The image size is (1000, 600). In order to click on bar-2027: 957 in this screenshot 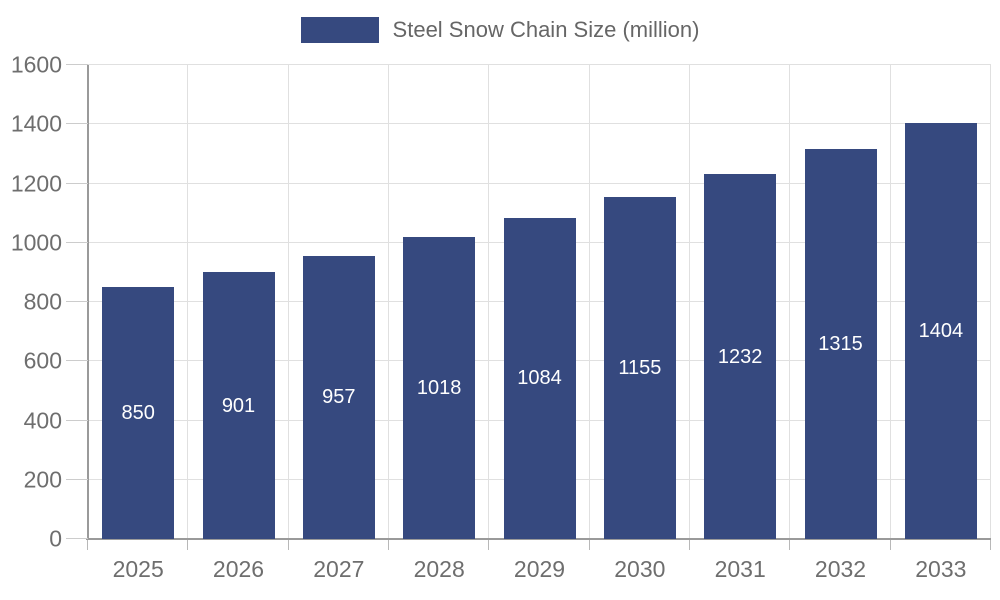, I will do `click(338, 397)`.